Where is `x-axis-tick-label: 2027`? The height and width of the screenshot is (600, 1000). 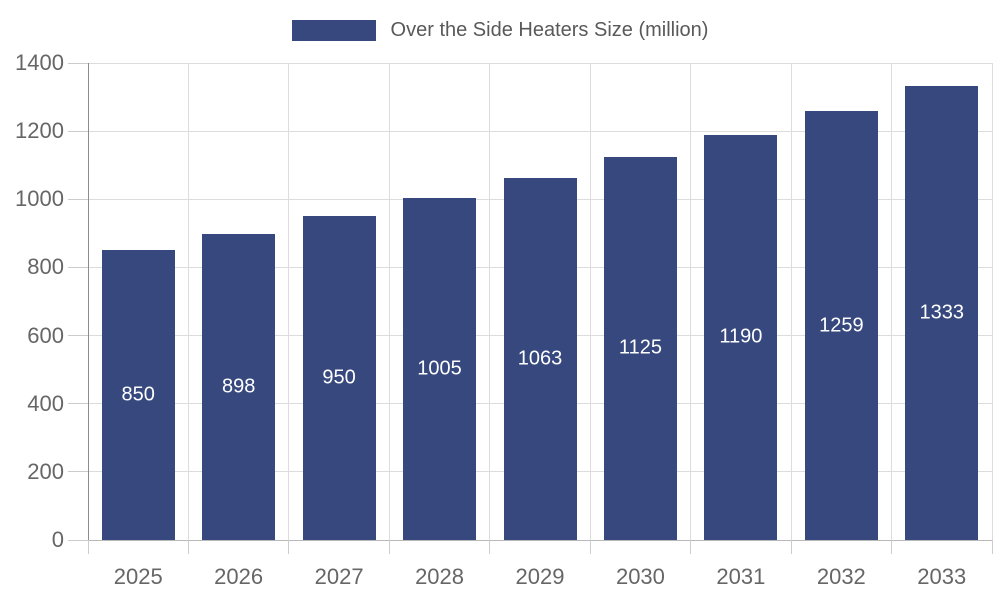 x-axis-tick-label: 2027 is located at coordinates (339, 576).